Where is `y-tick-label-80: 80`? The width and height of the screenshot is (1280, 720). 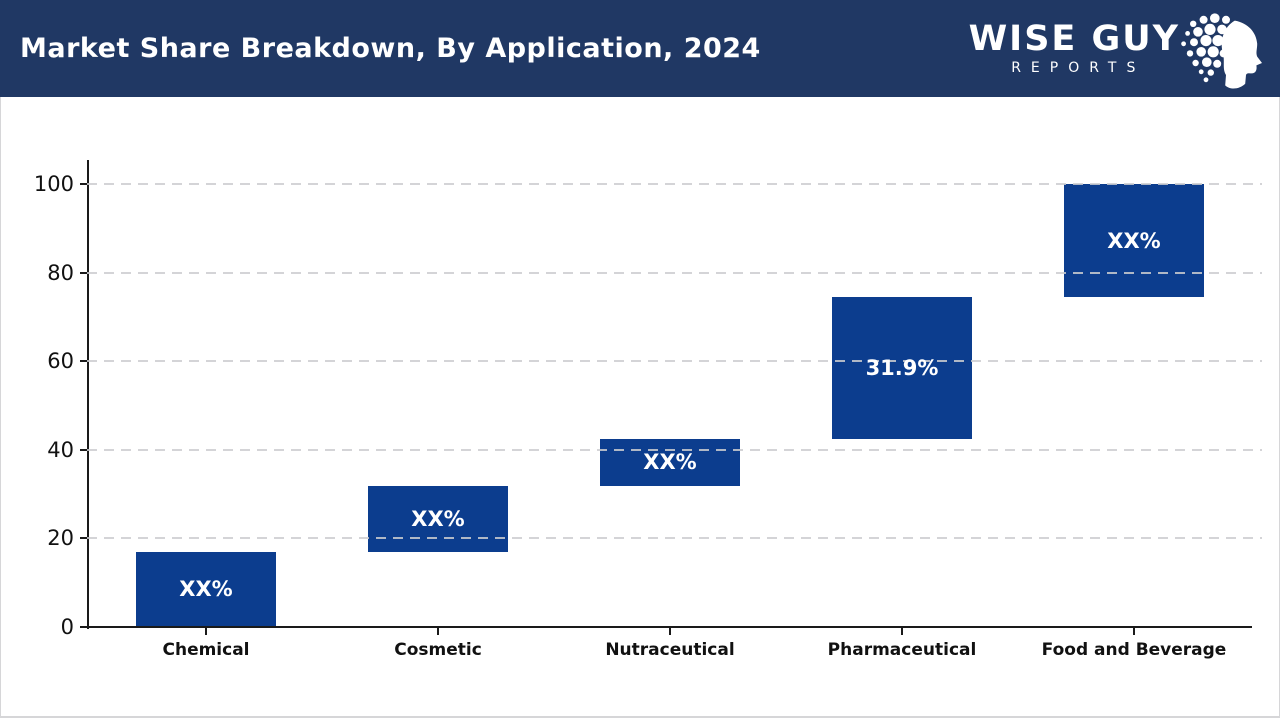 y-tick-label-80: 80 is located at coordinates (60, 272).